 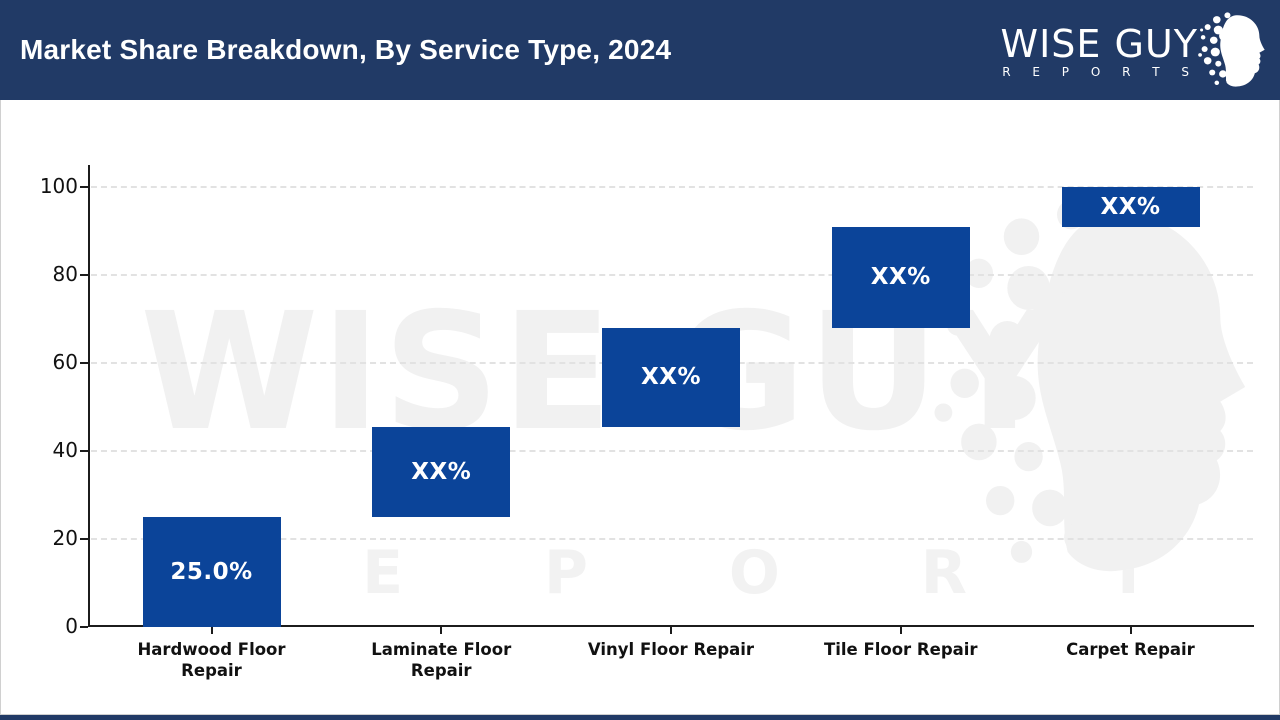 I want to click on bar-hardwood-floor-repair: 25.0%, so click(x=211, y=572).